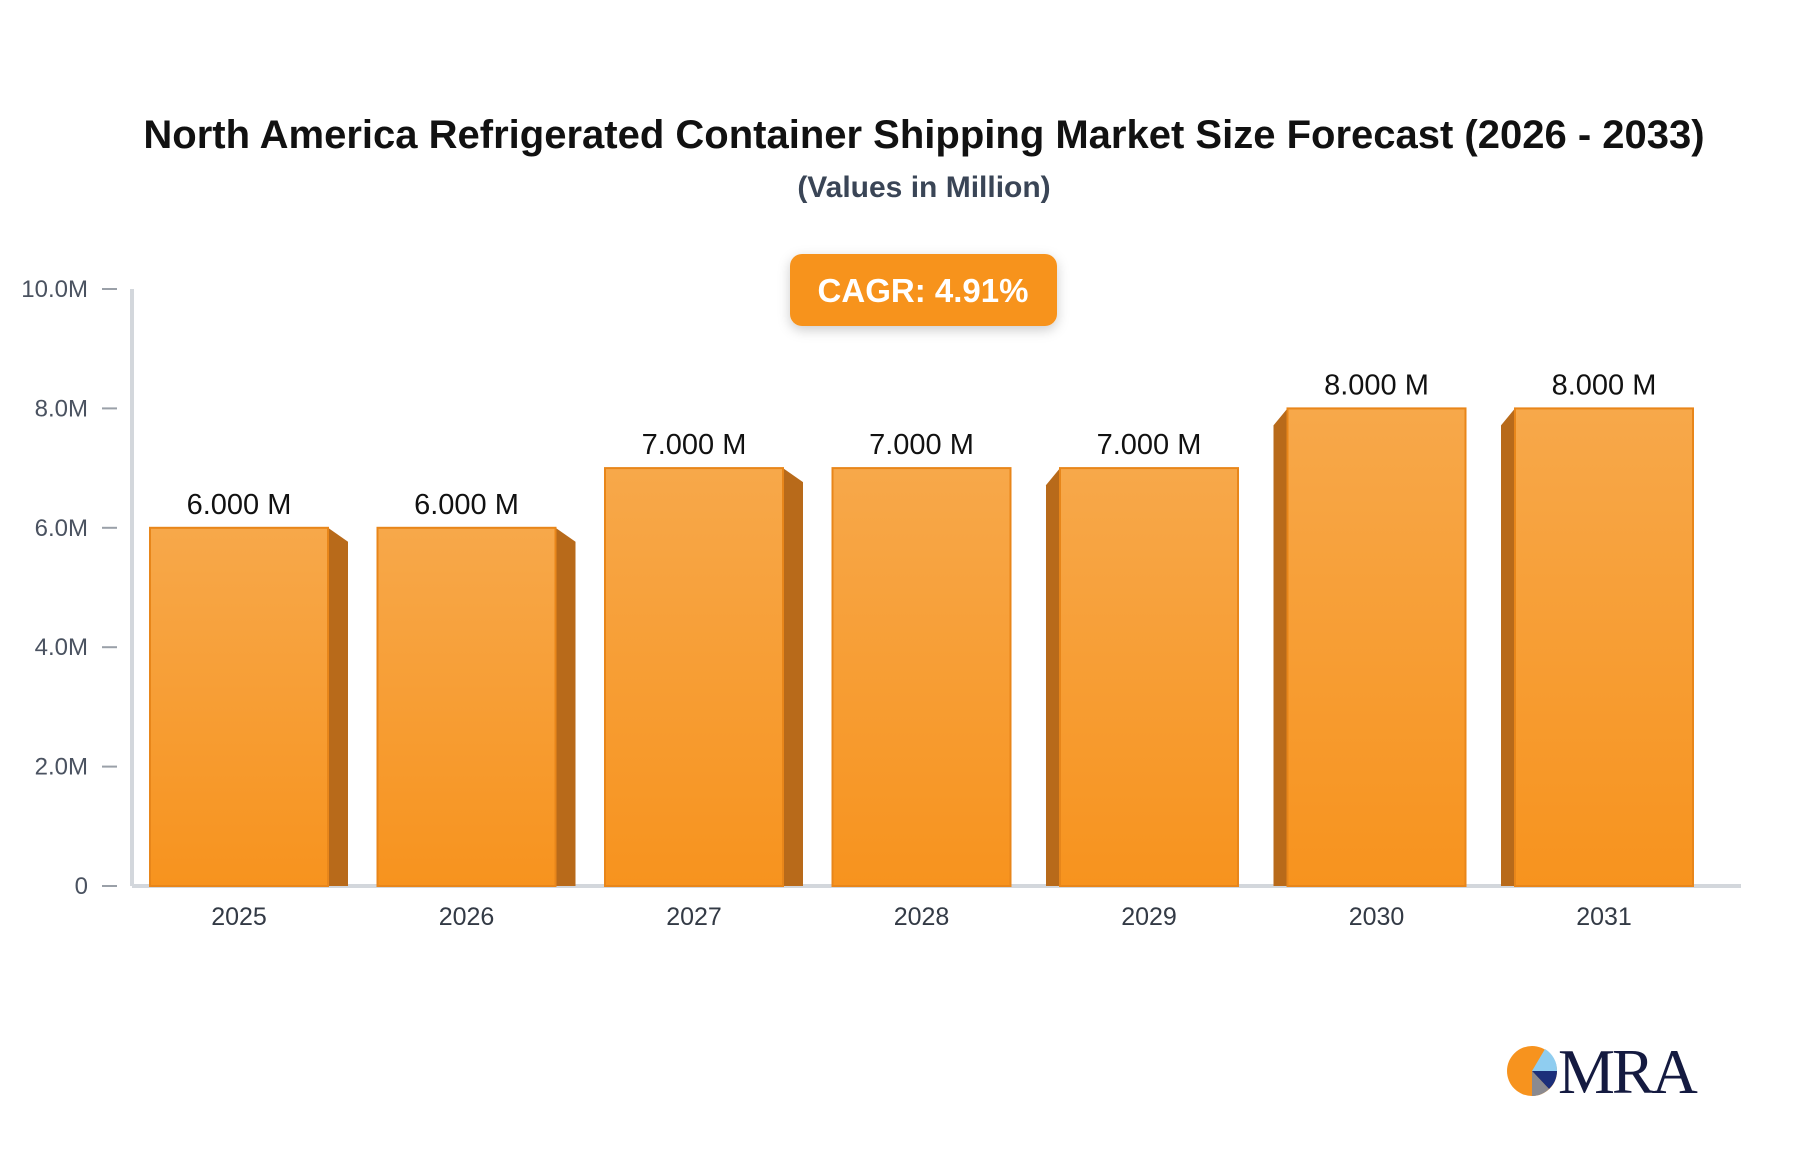 This screenshot has width=1800, height=1156. Describe the element at coordinates (61, 647) in the screenshot. I see `y-tick-label: 4.0M` at that location.